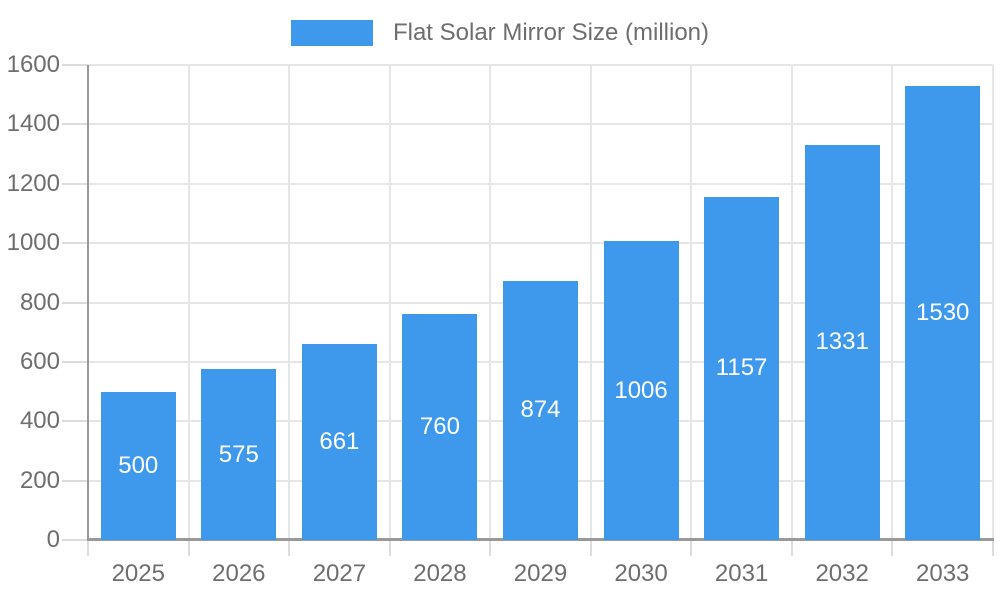 This screenshot has height=600, width=1000. What do you see at coordinates (239, 573) in the screenshot?
I see `x-axis-label: 2026` at bounding box center [239, 573].